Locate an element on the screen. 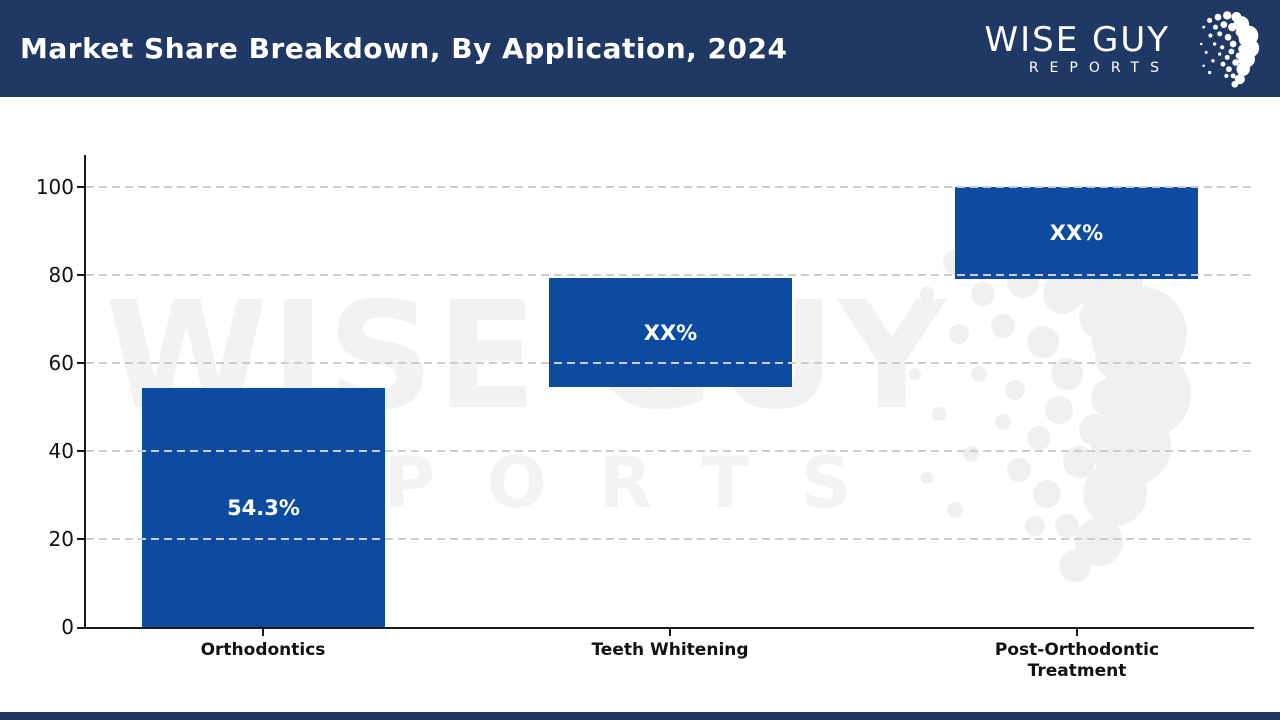 Image resolution: width=1280 pixels, height=720 pixels. y-tick-label-60: 60 is located at coordinates (61, 363).